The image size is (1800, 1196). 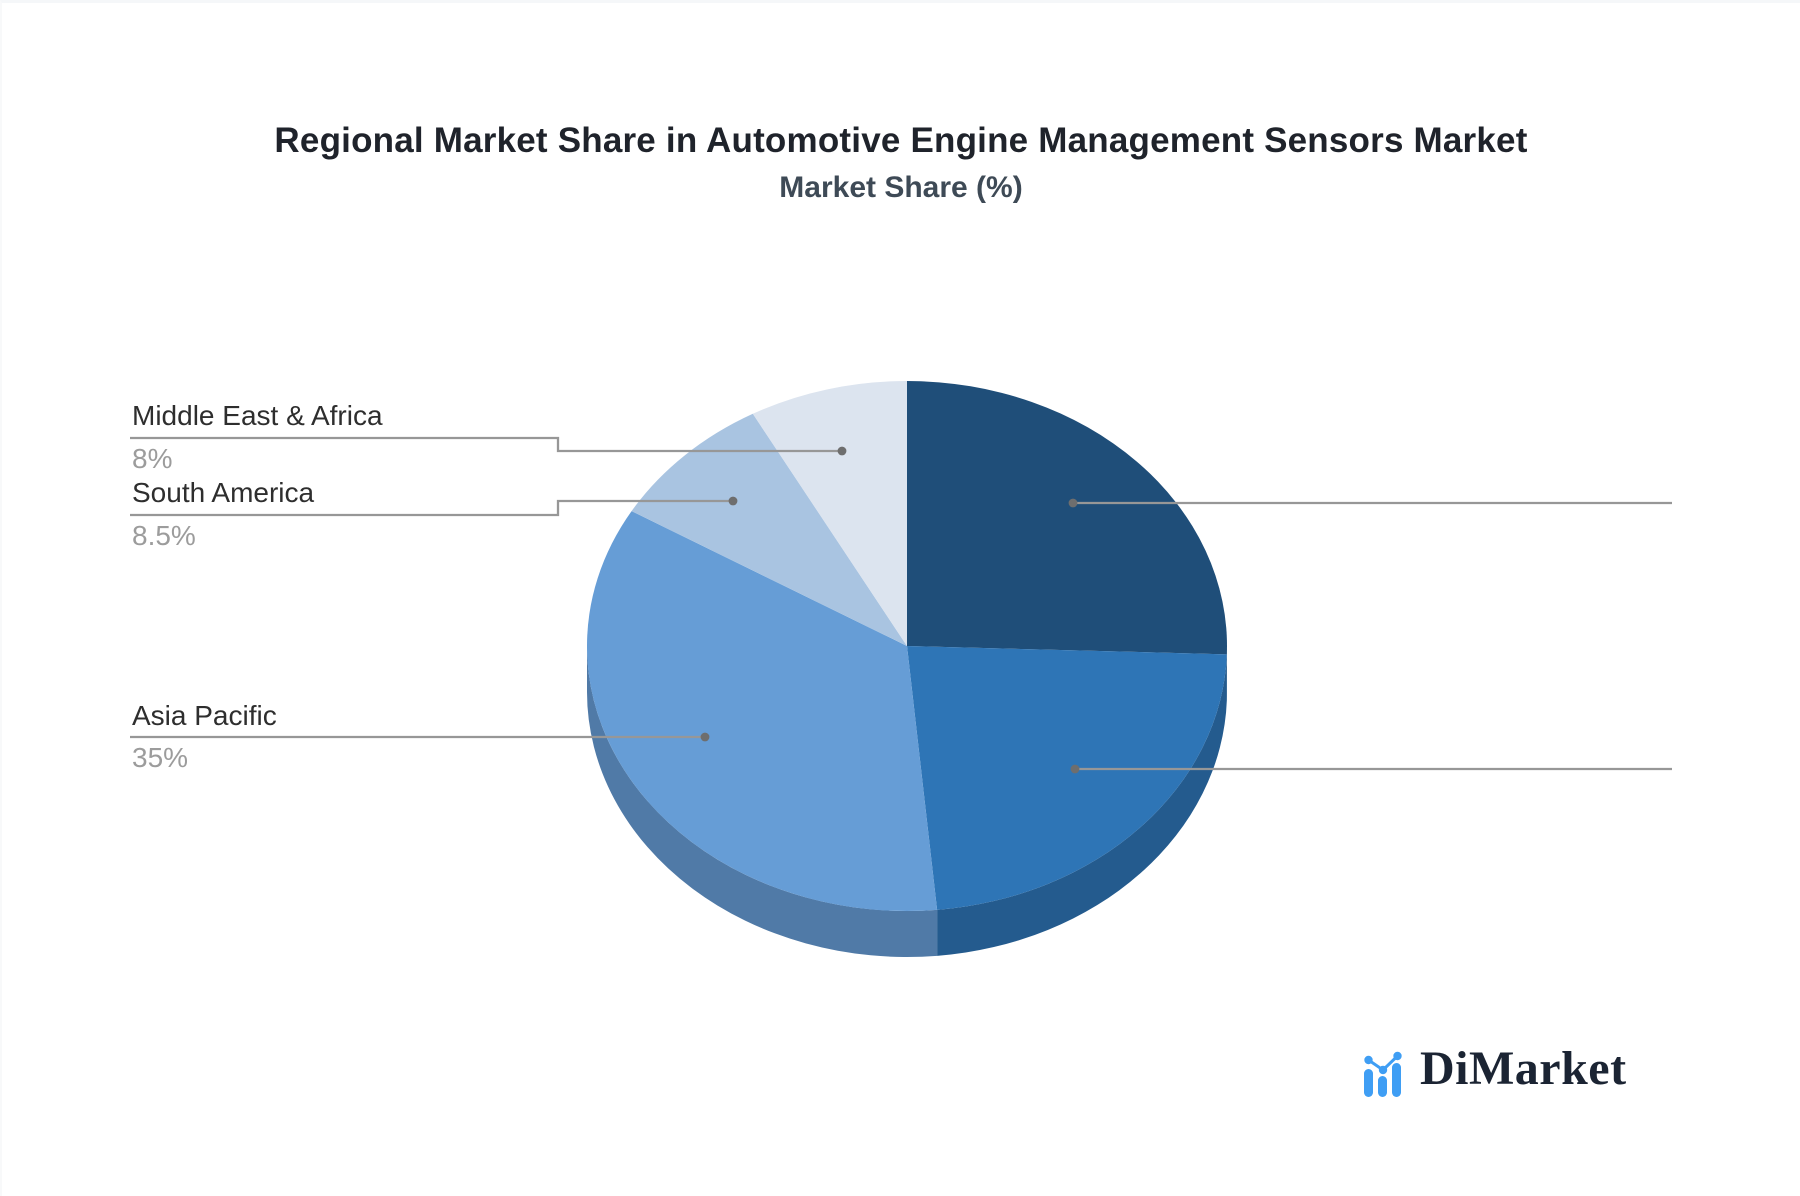 I want to click on brand-name: DiMarket, so click(x=1523, y=1068).